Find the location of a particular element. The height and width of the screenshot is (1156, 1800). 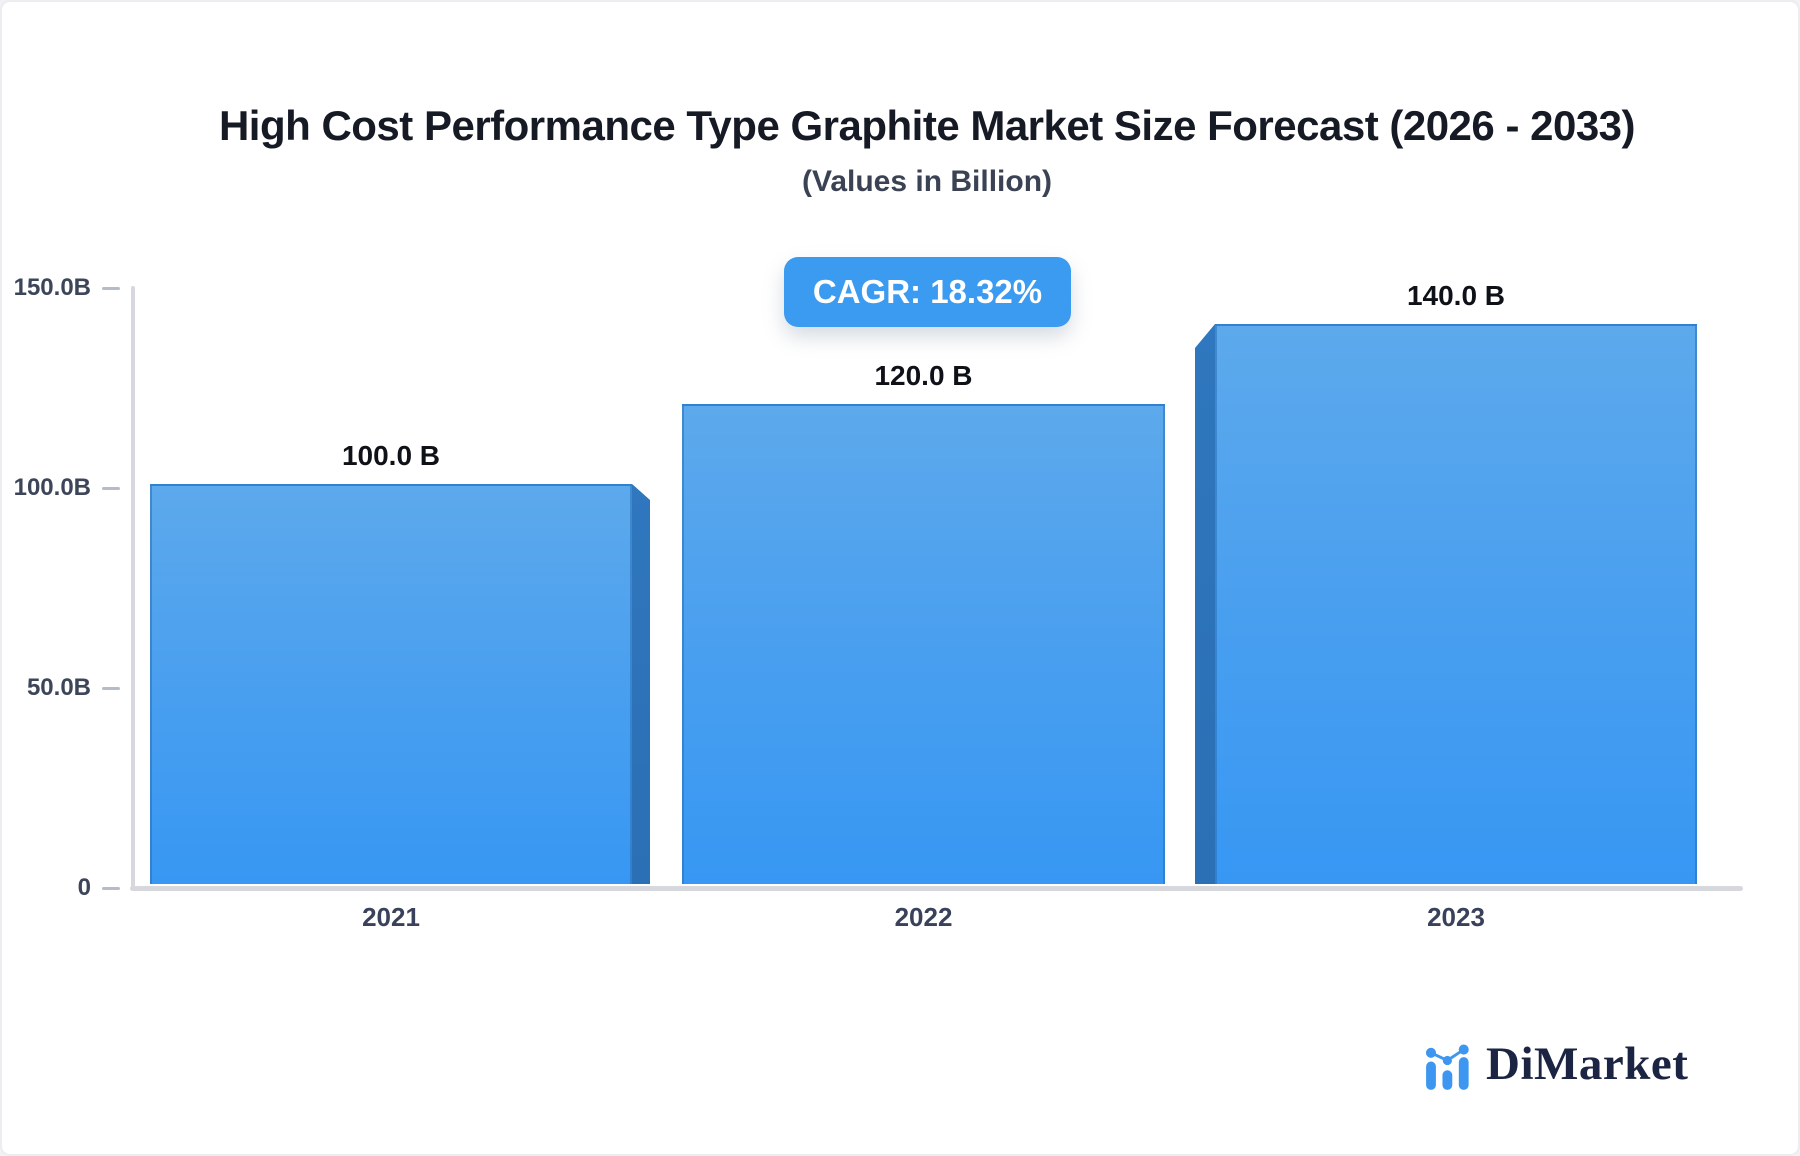

cagr-badge: CAGR: 18.32% is located at coordinates (927, 292).